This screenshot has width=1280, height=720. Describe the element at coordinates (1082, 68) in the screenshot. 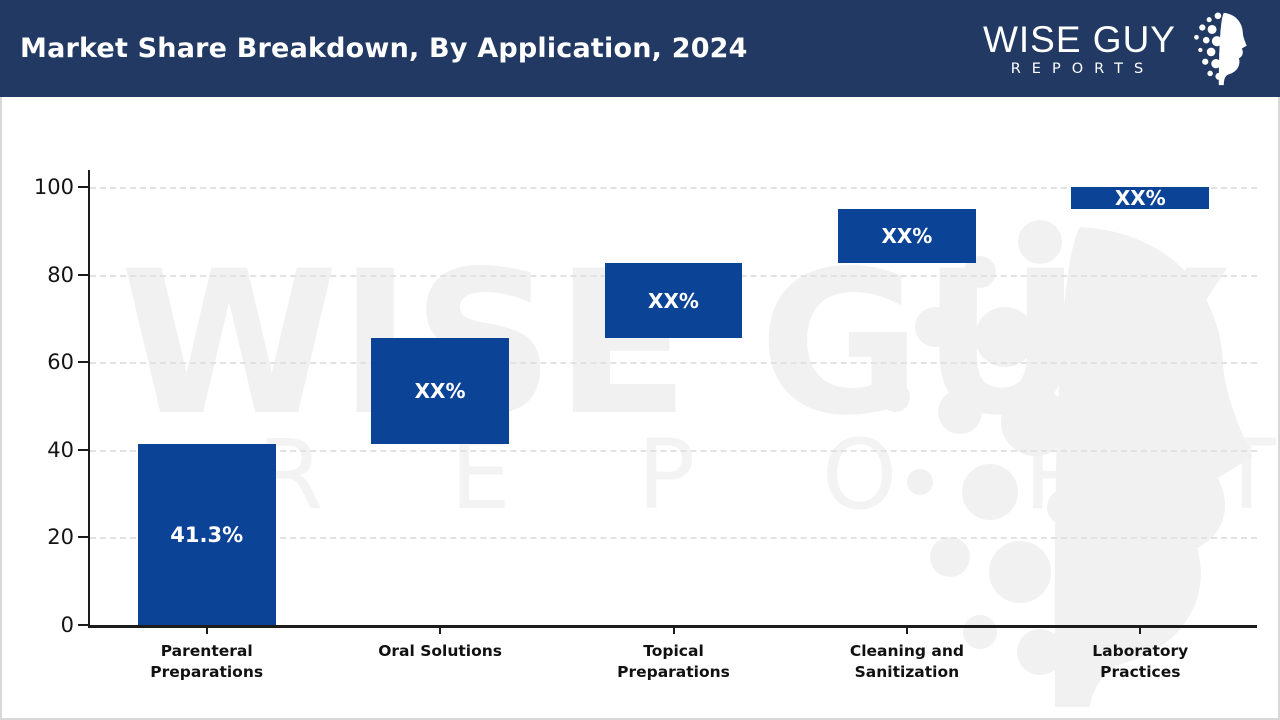

I see `brand-subname: REPORTS` at that location.